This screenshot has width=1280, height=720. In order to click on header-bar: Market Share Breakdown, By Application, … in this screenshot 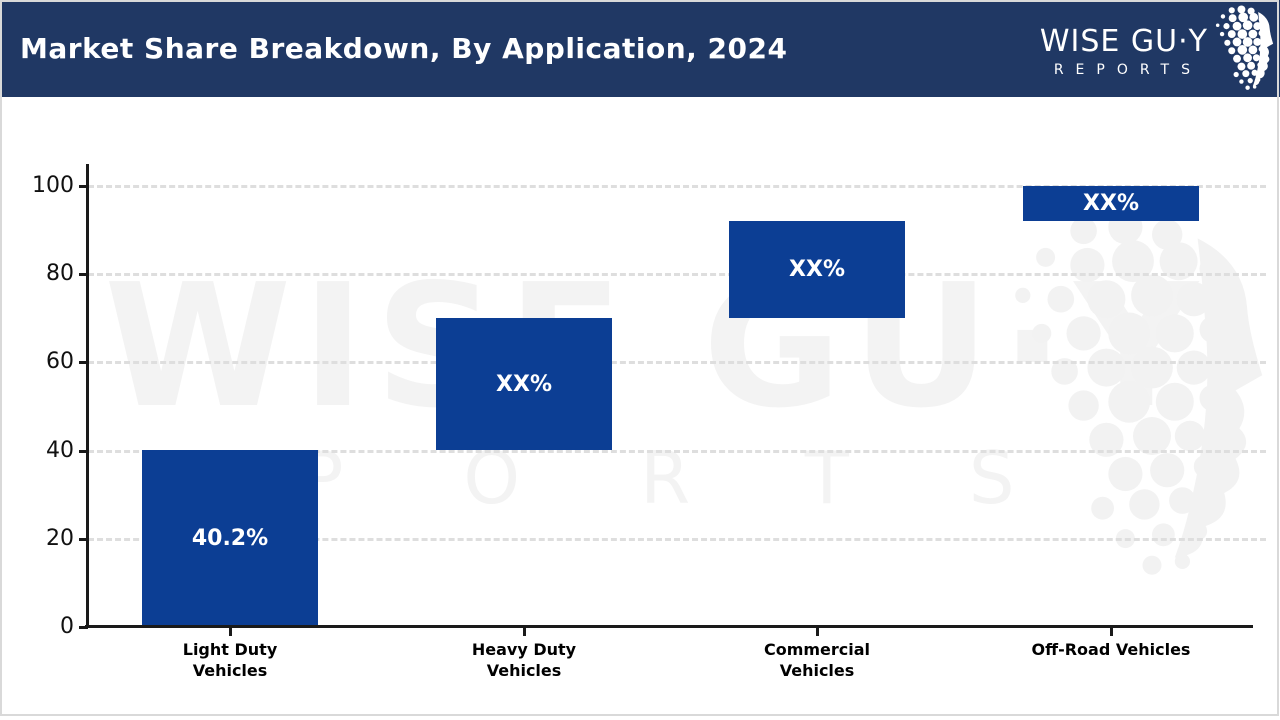, I will do `click(640, 48)`.